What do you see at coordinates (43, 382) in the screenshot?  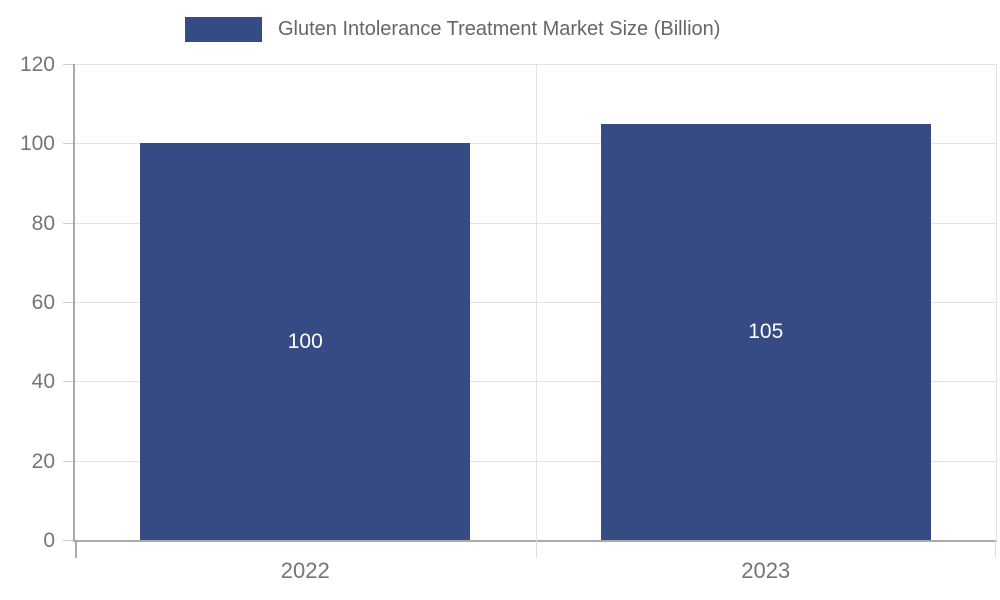 I see `y-tick-label: 40` at bounding box center [43, 382].